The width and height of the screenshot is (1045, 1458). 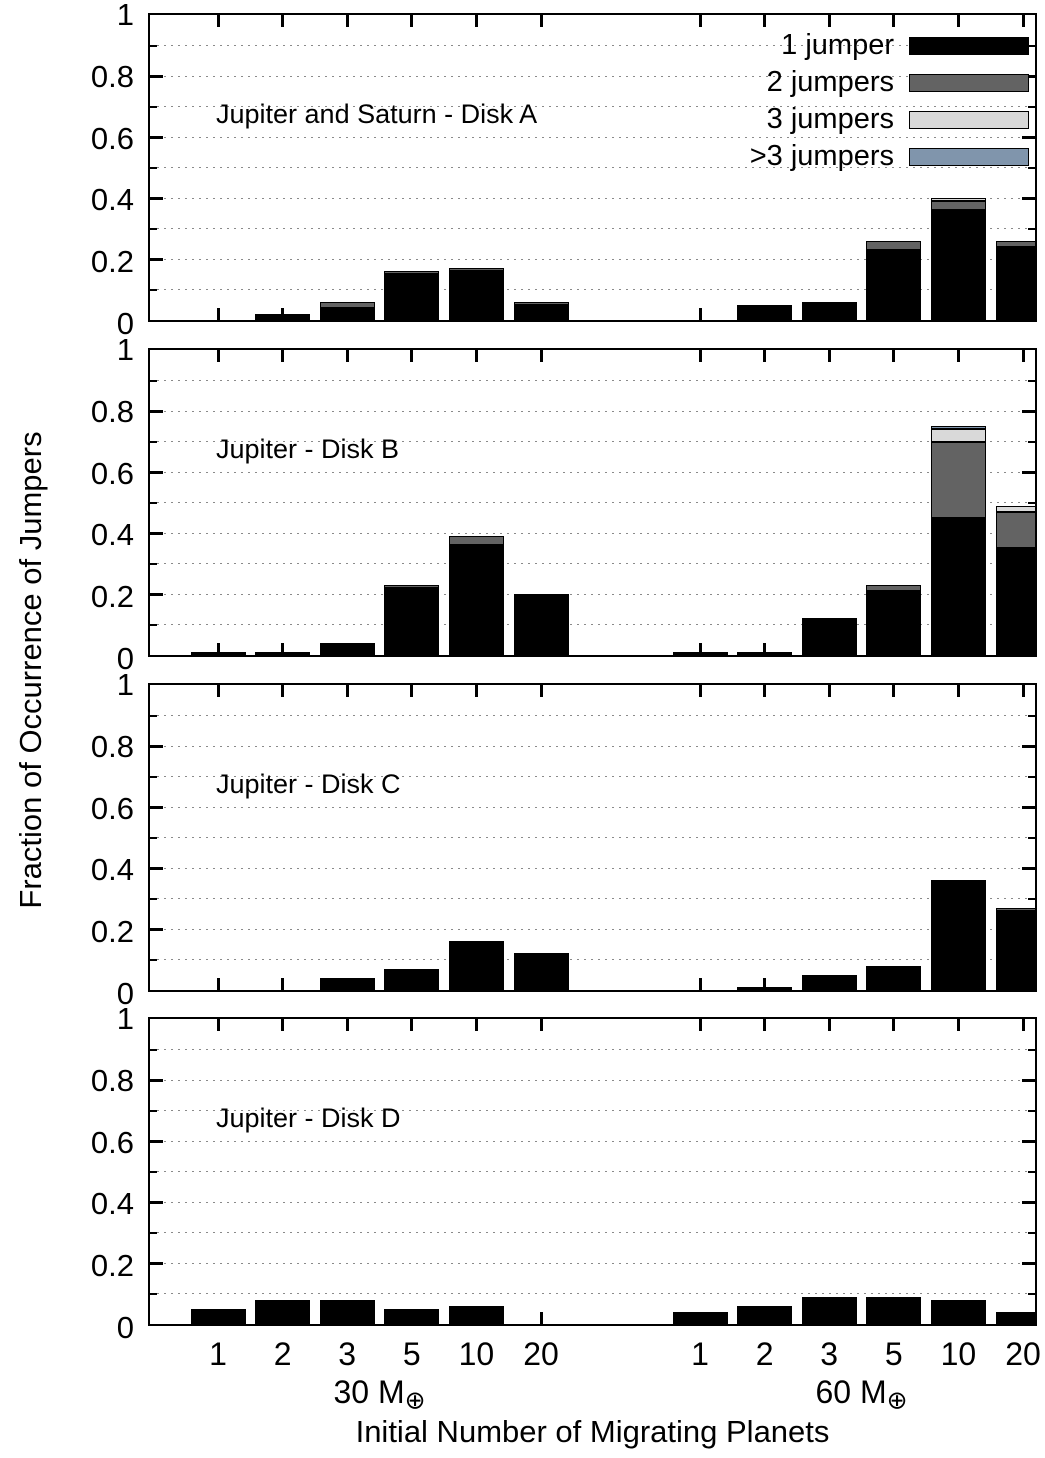 What do you see at coordinates (851, 1392) in the screenshot?
I see `mass-group-label-main: 60 M` at bounding box center [851, 1392].